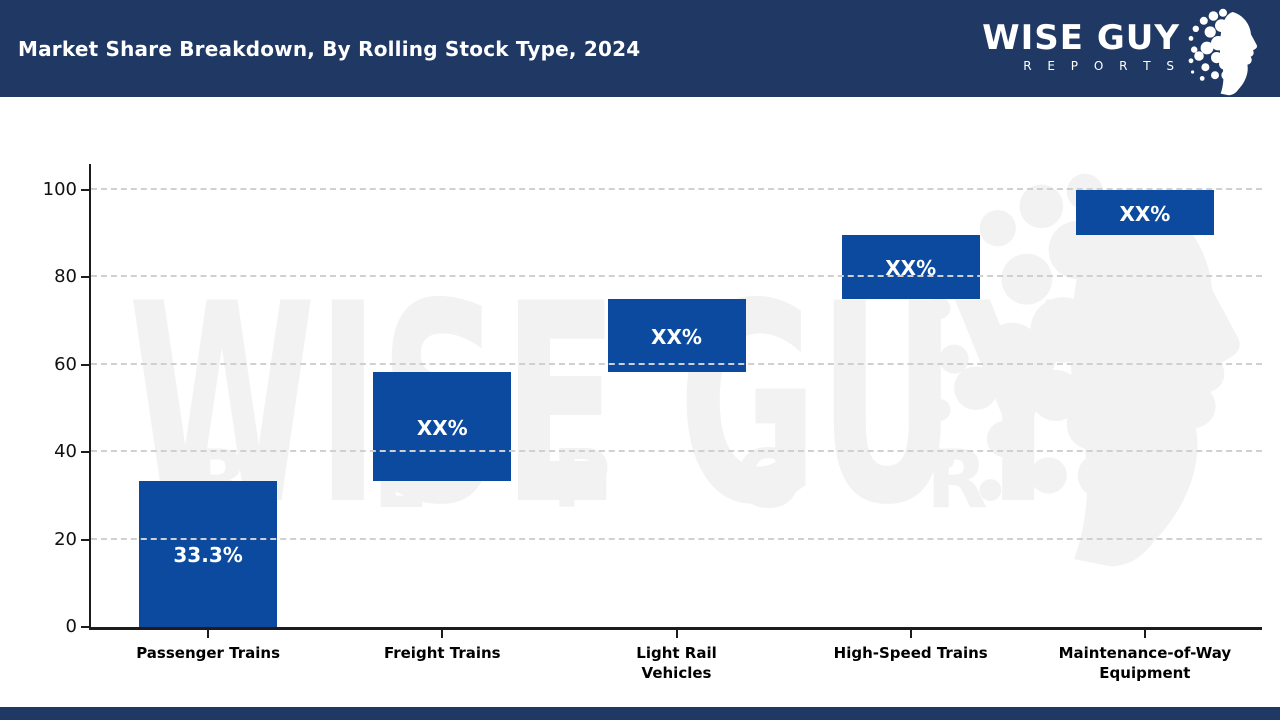  I want to click on x-category-label-line: Passenger Trains, so click(208, 653).